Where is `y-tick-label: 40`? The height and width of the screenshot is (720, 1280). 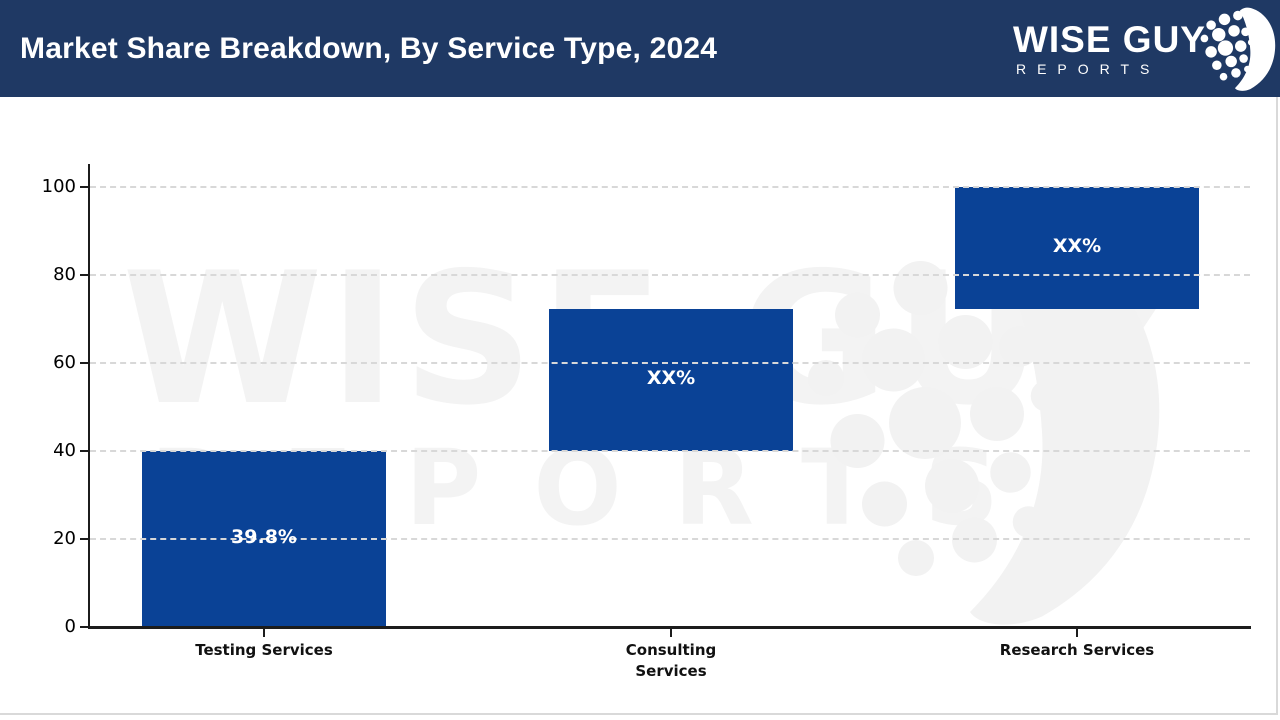
y-tick-label: 40 is located at coordinates (64, 450).